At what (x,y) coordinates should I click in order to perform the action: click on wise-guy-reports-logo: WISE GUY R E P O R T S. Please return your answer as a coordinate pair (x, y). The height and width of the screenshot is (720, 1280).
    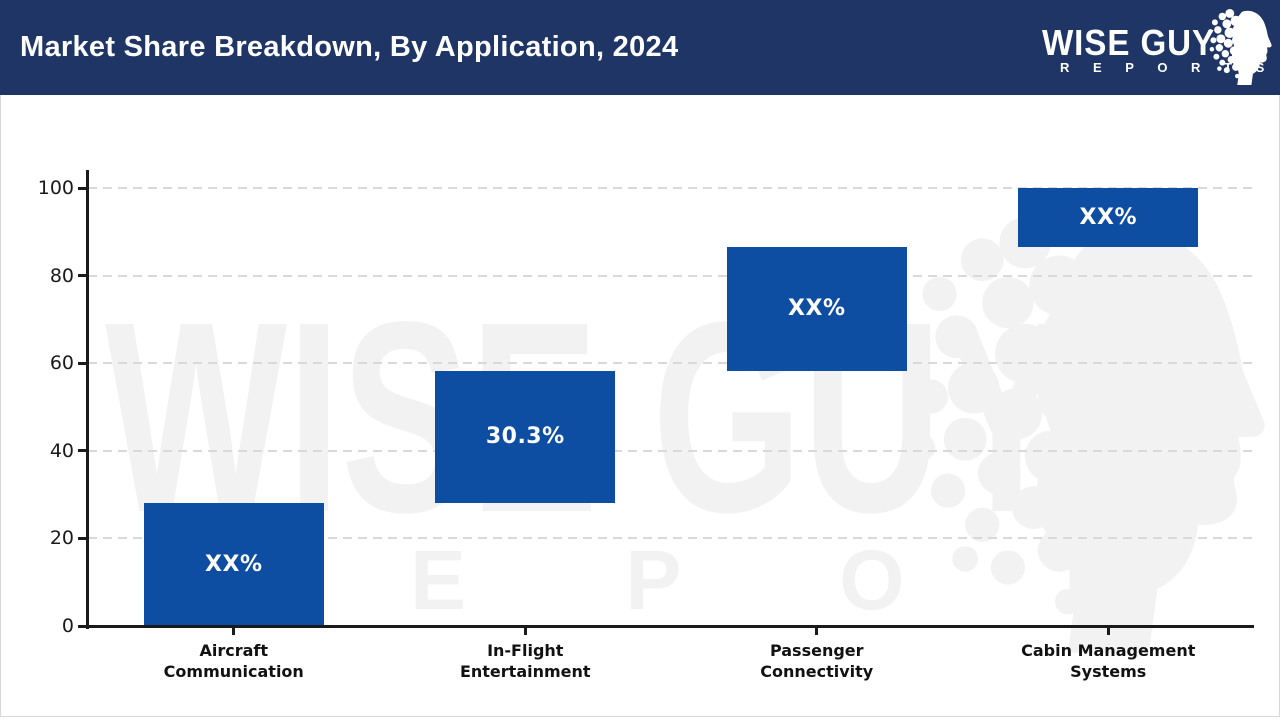
    Looking at the image, I should click on (1155, 47).